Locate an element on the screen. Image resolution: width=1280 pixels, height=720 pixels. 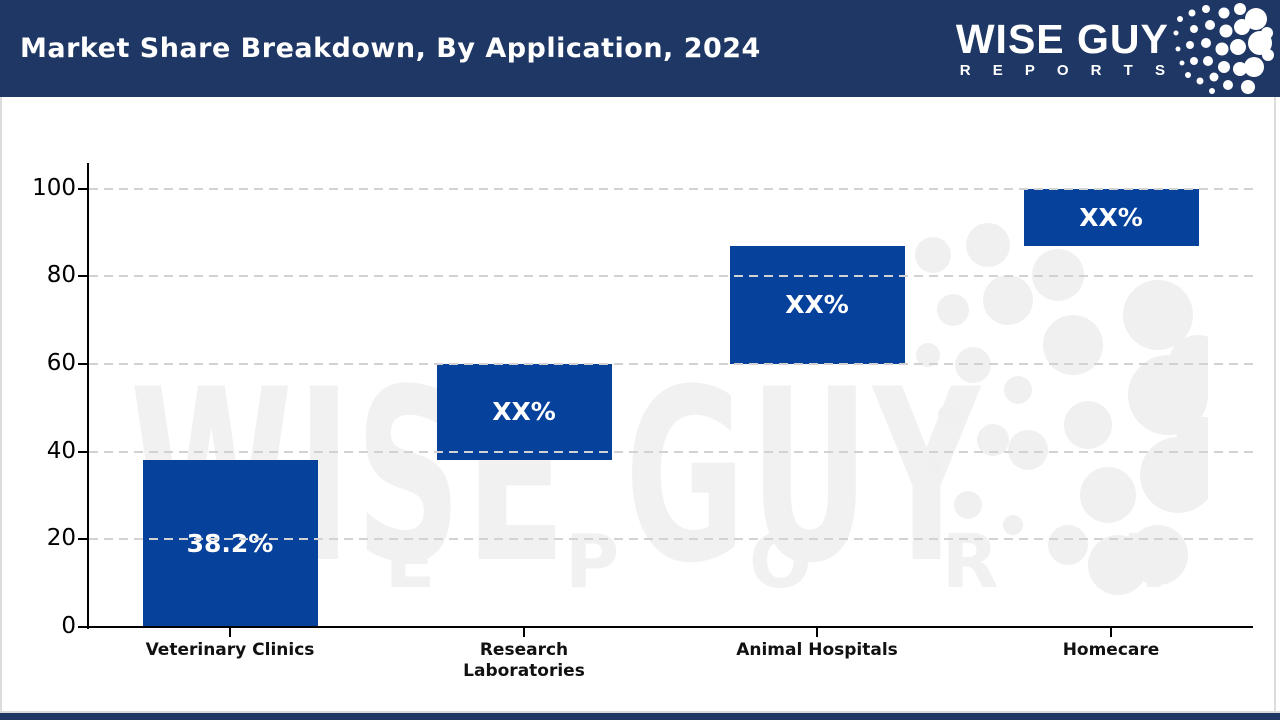
y-tick-label: 80 is located at coordinates (61, 275).